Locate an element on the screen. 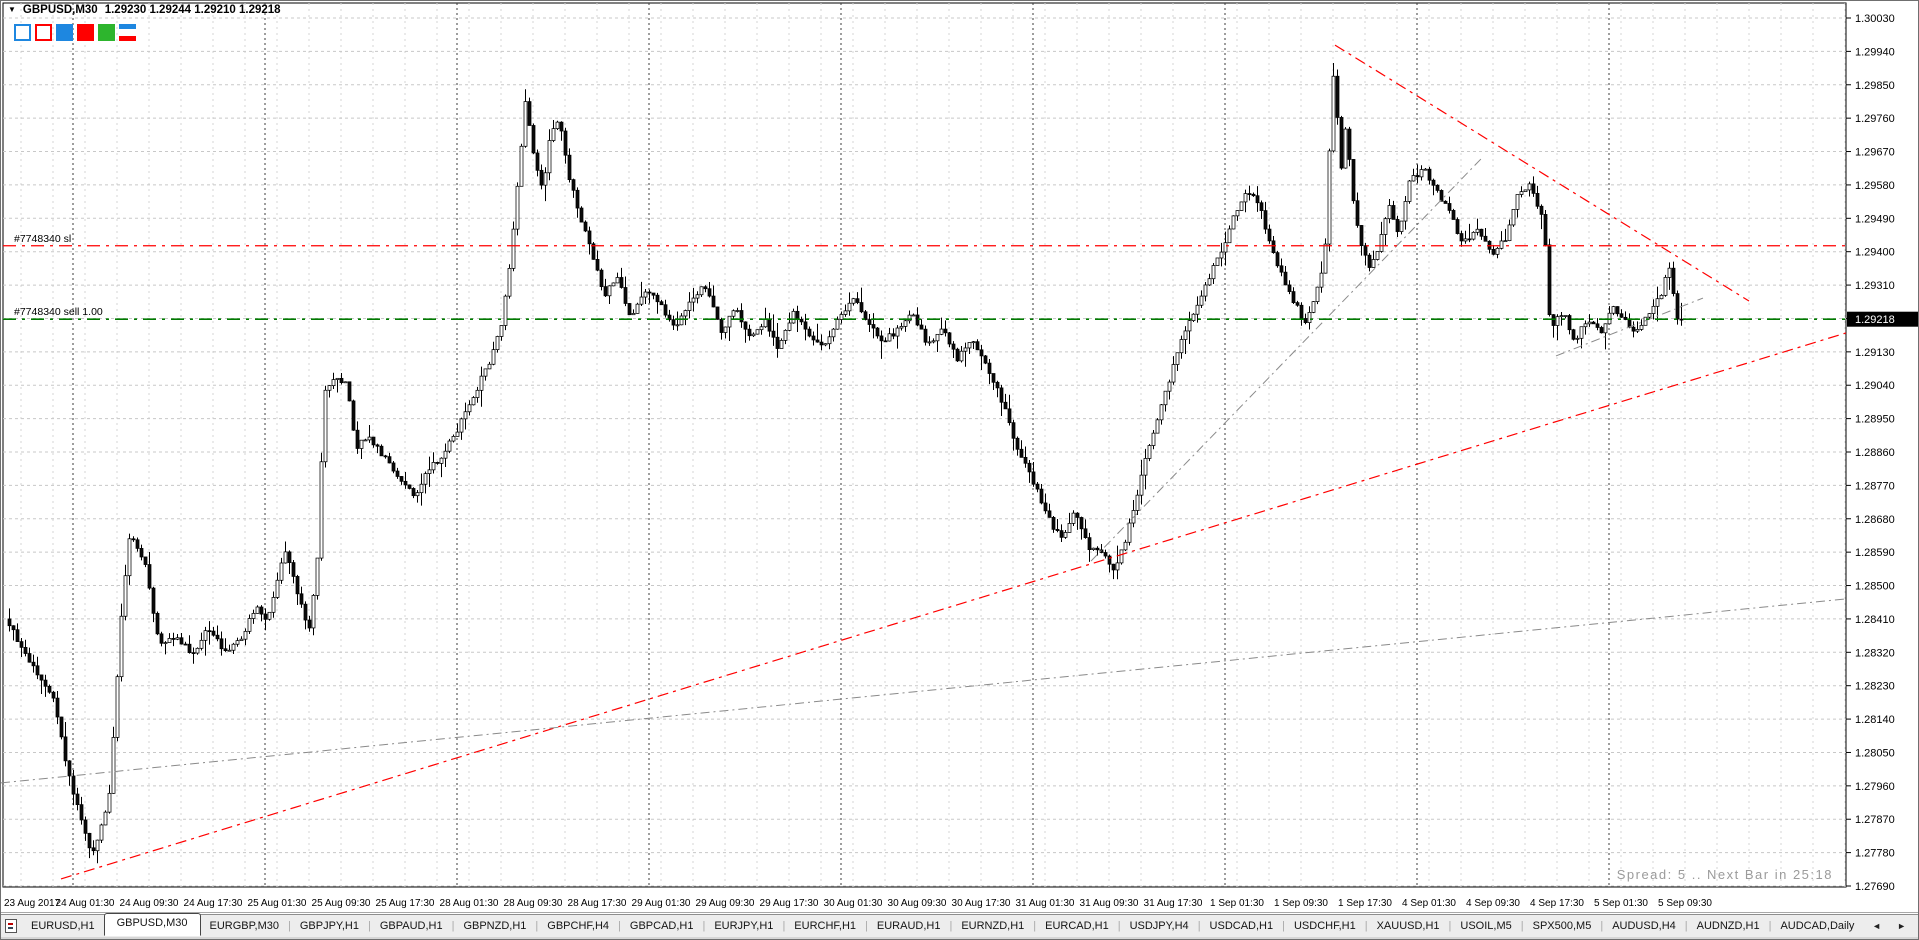 Image resolution: width=1919 pixels, height=940 pixels. price-axis-label: 1.28410 is located at coordinates (1875, 620).